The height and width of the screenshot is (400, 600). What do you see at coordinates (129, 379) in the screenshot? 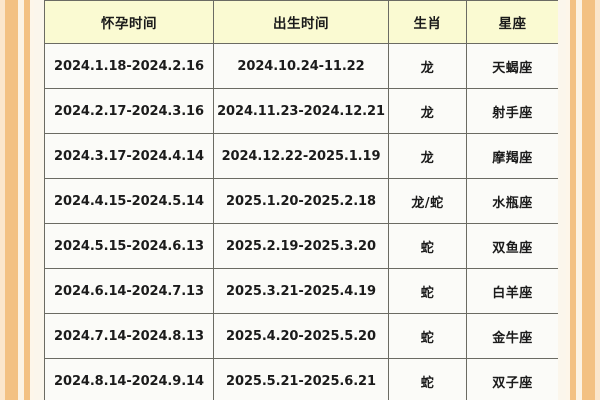
I see `cell-pregnancy_period: 2024.8.14-2024.9.14` at bounding box center [129, 379].